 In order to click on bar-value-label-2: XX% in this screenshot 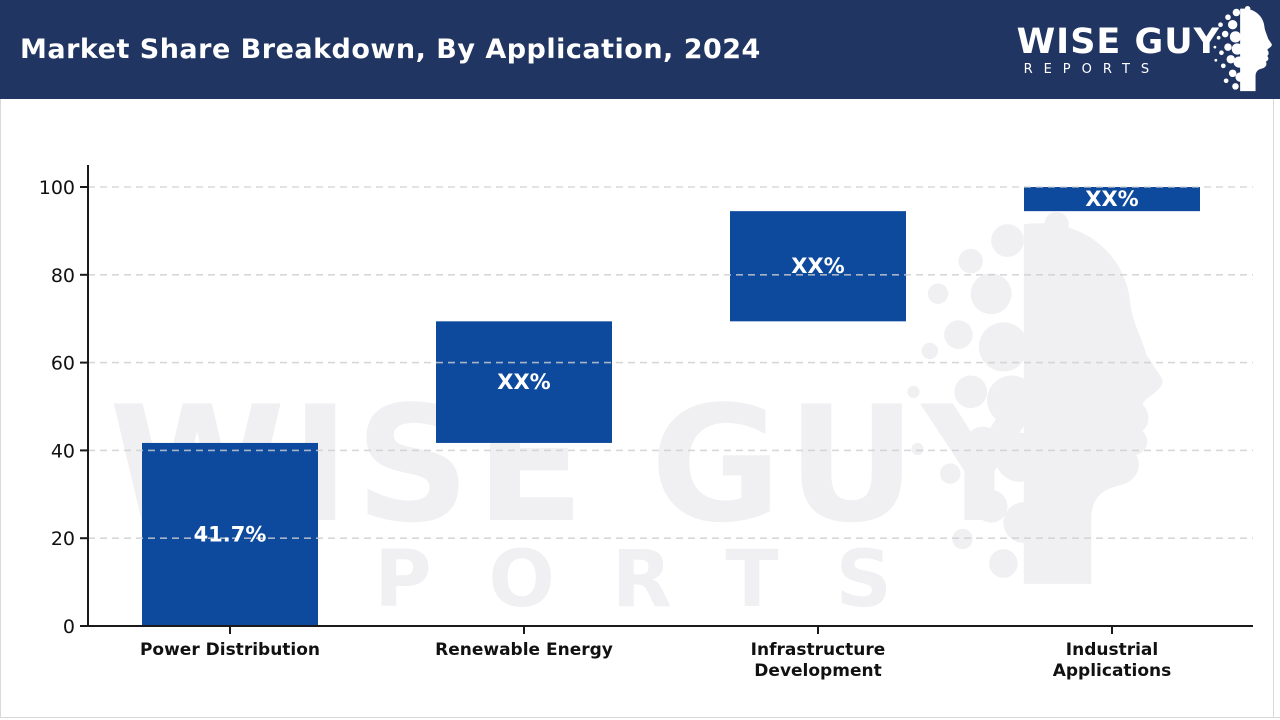, I will do `click(817, 266)`.